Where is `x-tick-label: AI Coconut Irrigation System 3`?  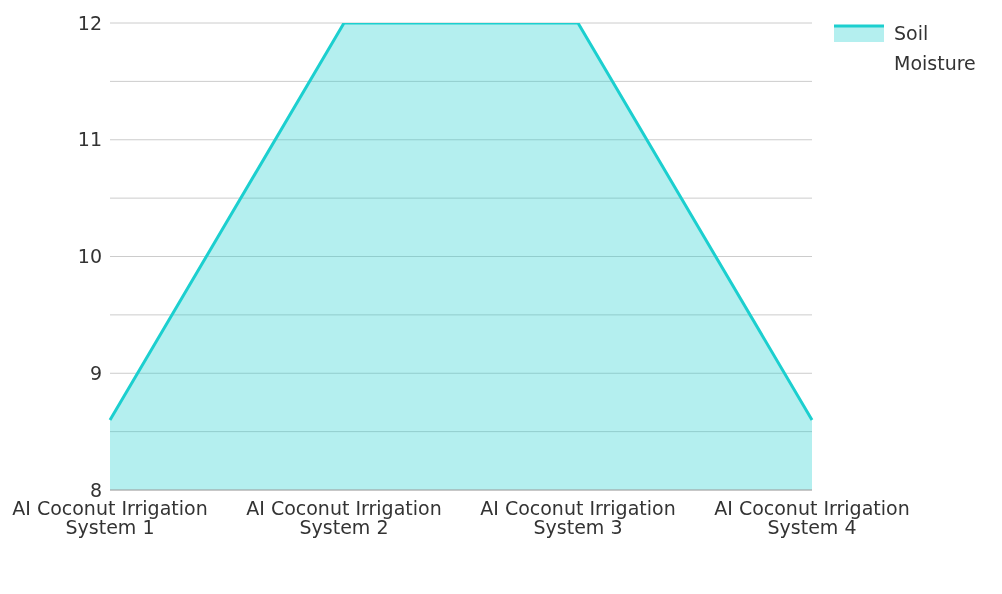 x-tick-label: AI Coconut Irrigation System 3 is located at coordinates (578, 518).